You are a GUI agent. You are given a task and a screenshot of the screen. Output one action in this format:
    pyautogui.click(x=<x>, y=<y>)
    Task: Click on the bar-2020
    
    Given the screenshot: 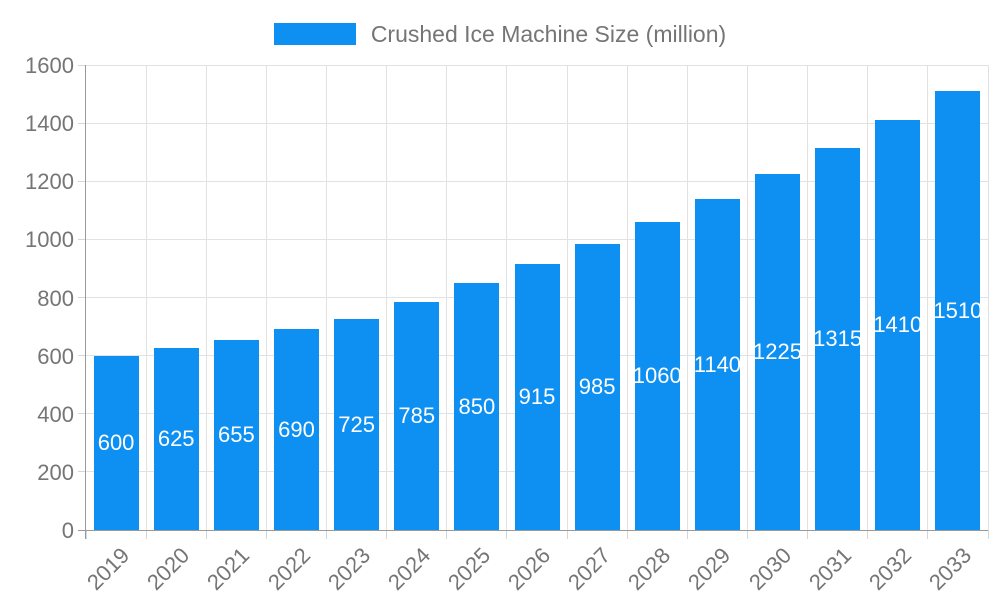 What is the action you would take?
    pyautogui.click(x=176, y=439)
    